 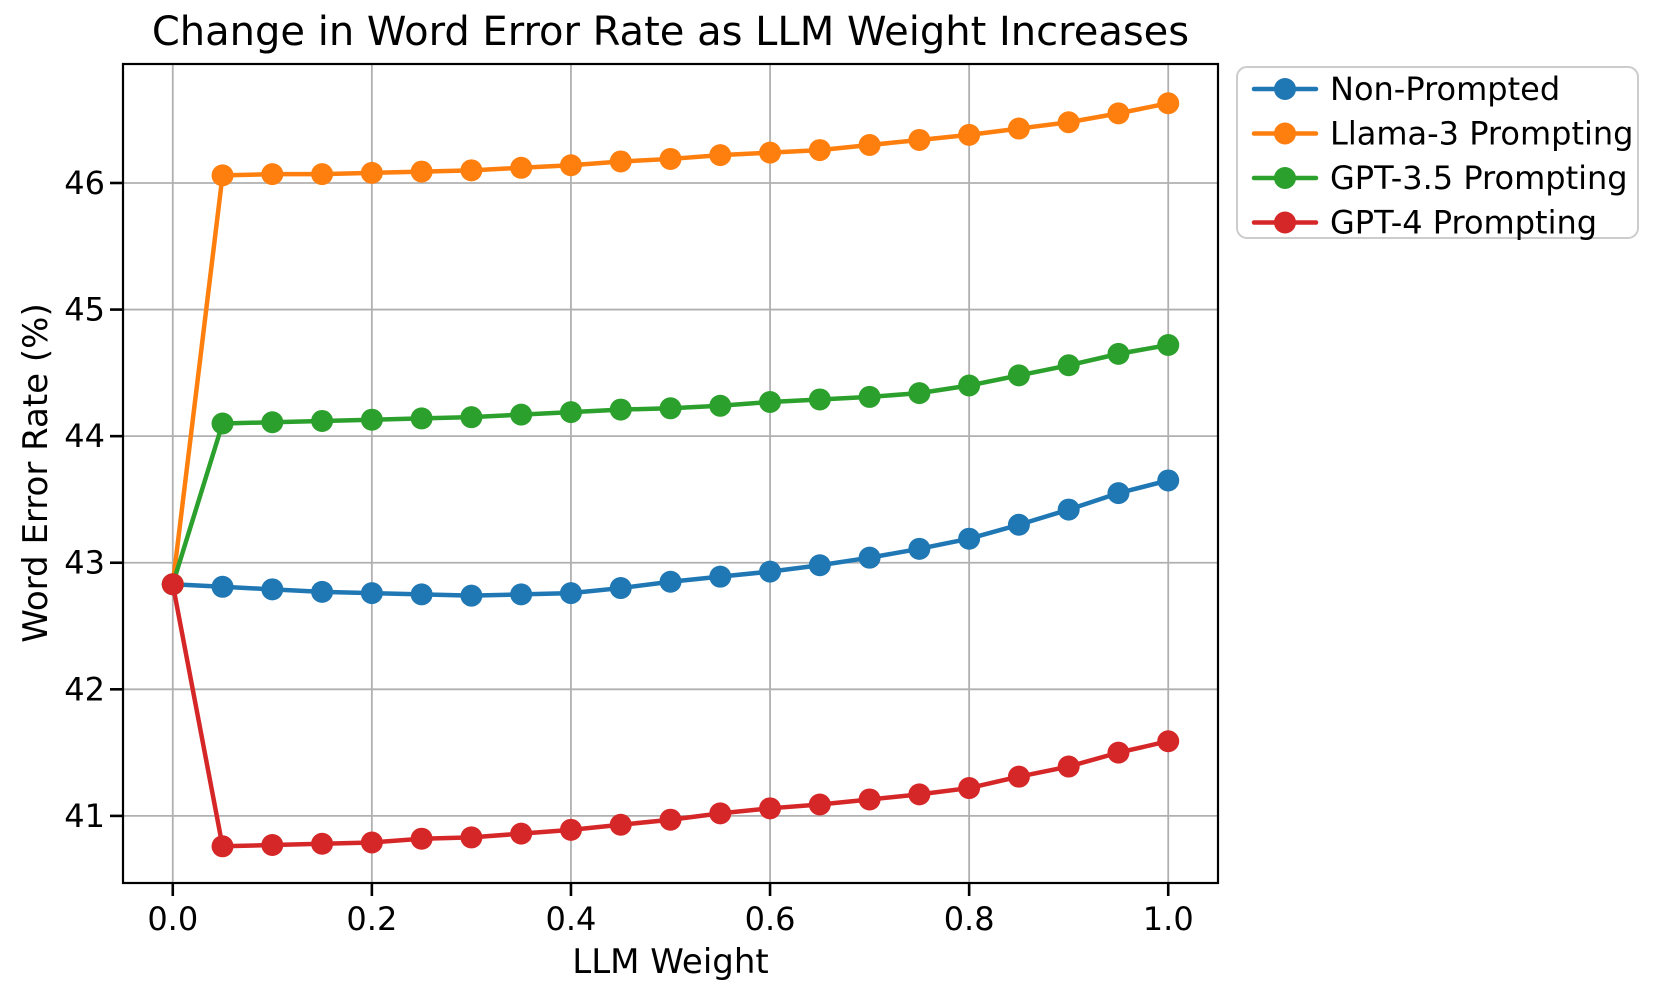 What do you see at coordinates (84, 816) in the screenshot?
I see `y-tick-label: 41` at bounding box center [84, 816].